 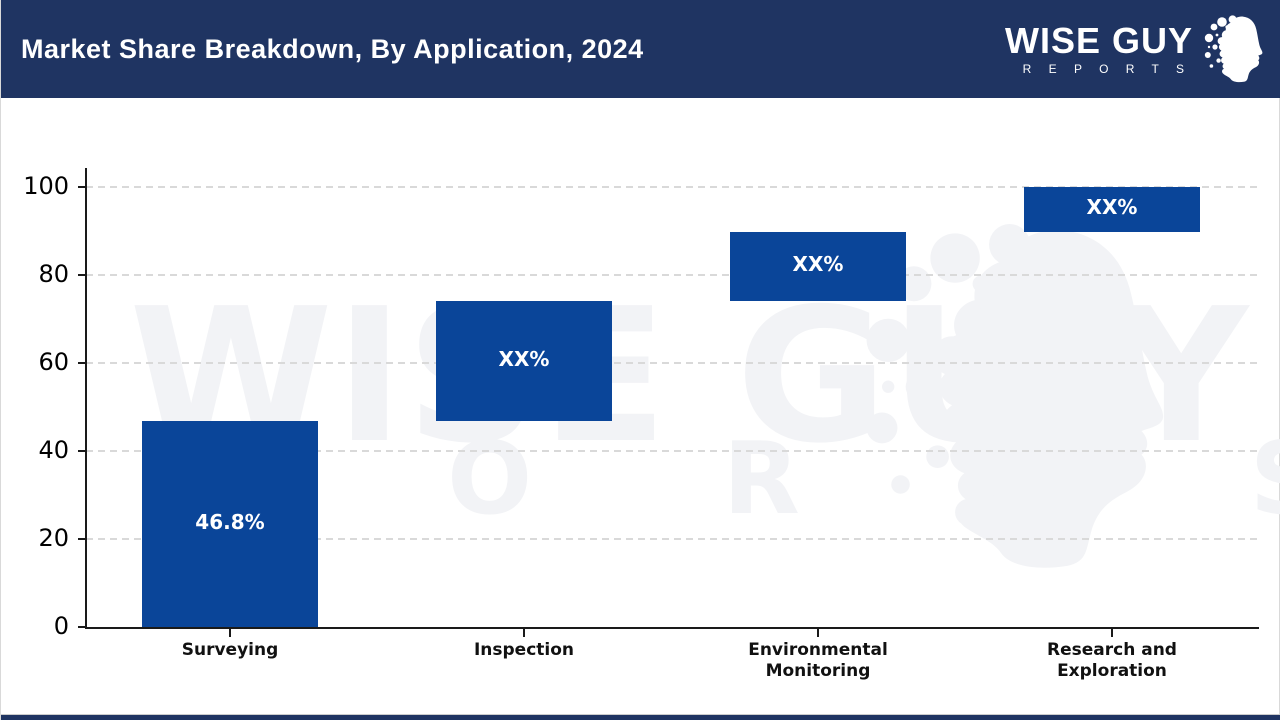 What do you see at coordinates (53, 538) in the screenshot?
I see `y-tick-label: 20` at bounding box center [53, 538].